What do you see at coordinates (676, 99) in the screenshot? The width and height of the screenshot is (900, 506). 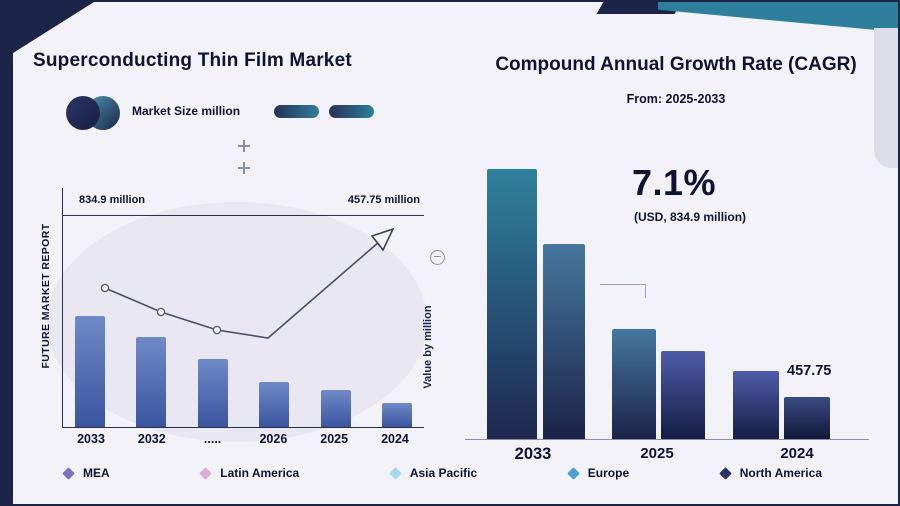 I see `right-chart-subtitle: From: 2025-2033` at bounding box center [676, 99].